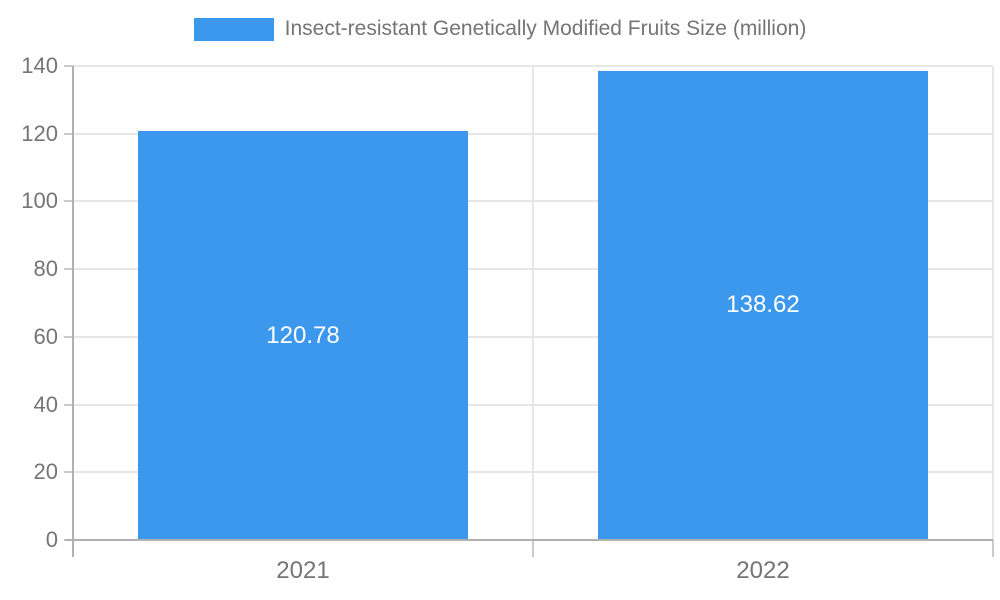 This screenshot has width=1000, height=600. What do you see at coordinates (763, 570) in the screenshot?
I see `x-tick-label: 2022` at bounding box center [763, 570].